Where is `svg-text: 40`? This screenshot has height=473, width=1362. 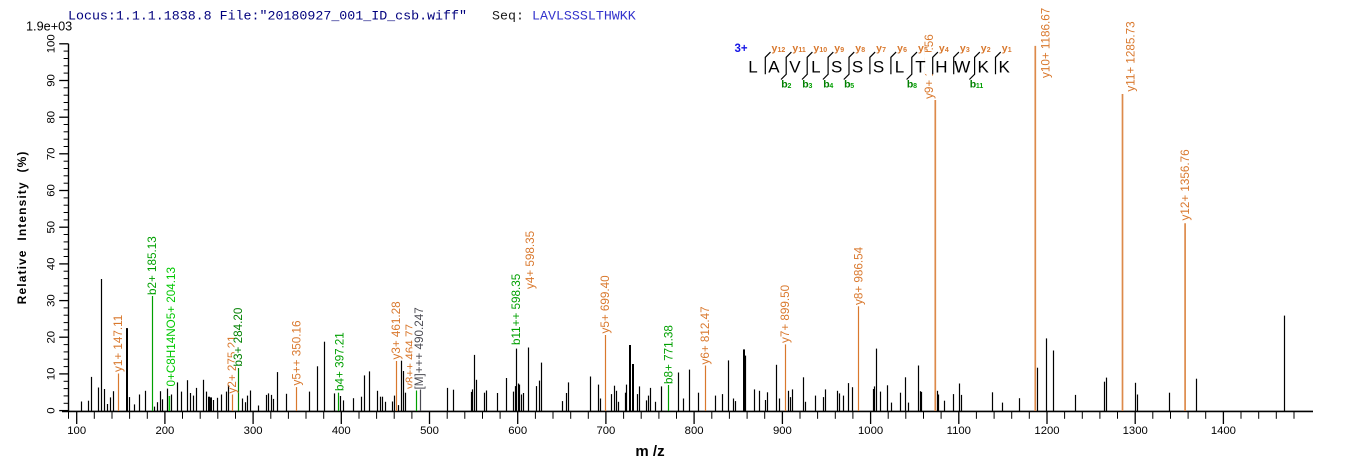 svg-text: 40 is located at coordinates (51, 264).